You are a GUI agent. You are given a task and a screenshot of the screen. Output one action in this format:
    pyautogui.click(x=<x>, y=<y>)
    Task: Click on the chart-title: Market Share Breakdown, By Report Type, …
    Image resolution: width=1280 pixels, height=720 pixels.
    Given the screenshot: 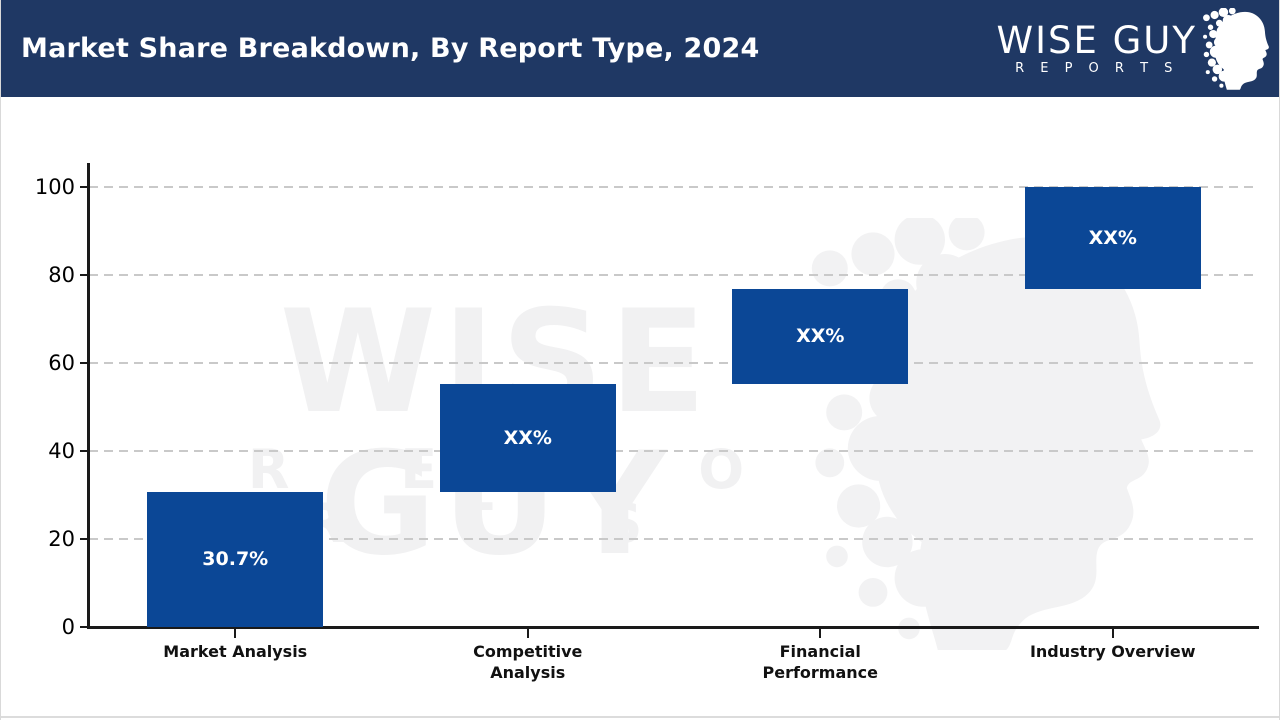 What is the action you would take?
    pyautogui.click(x=390, y=48)
    